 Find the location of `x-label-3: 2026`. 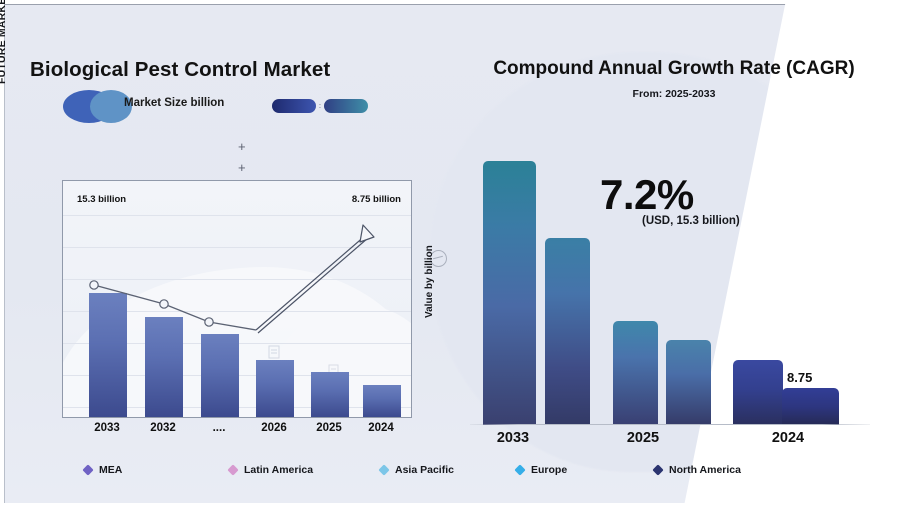

x-label-3: 2026 is located at coordinates (274, 428).